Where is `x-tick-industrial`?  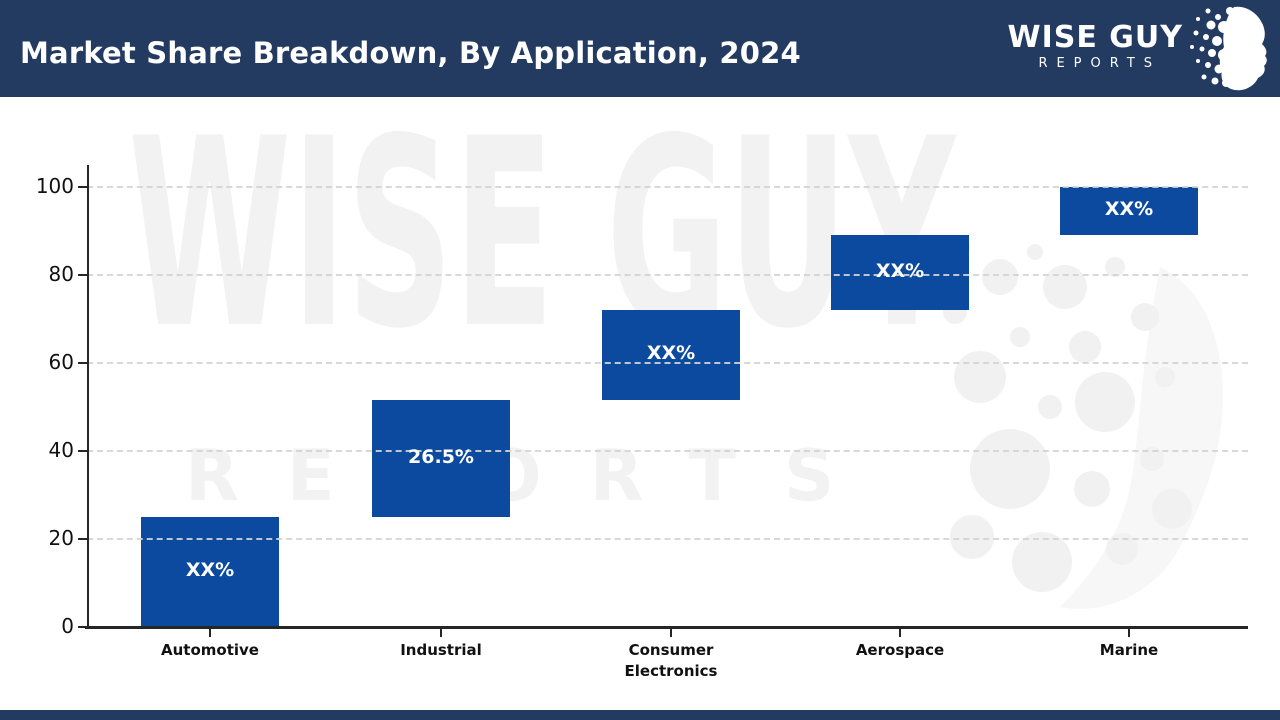 x-tick-industrial is located at coordinates (441, 633).